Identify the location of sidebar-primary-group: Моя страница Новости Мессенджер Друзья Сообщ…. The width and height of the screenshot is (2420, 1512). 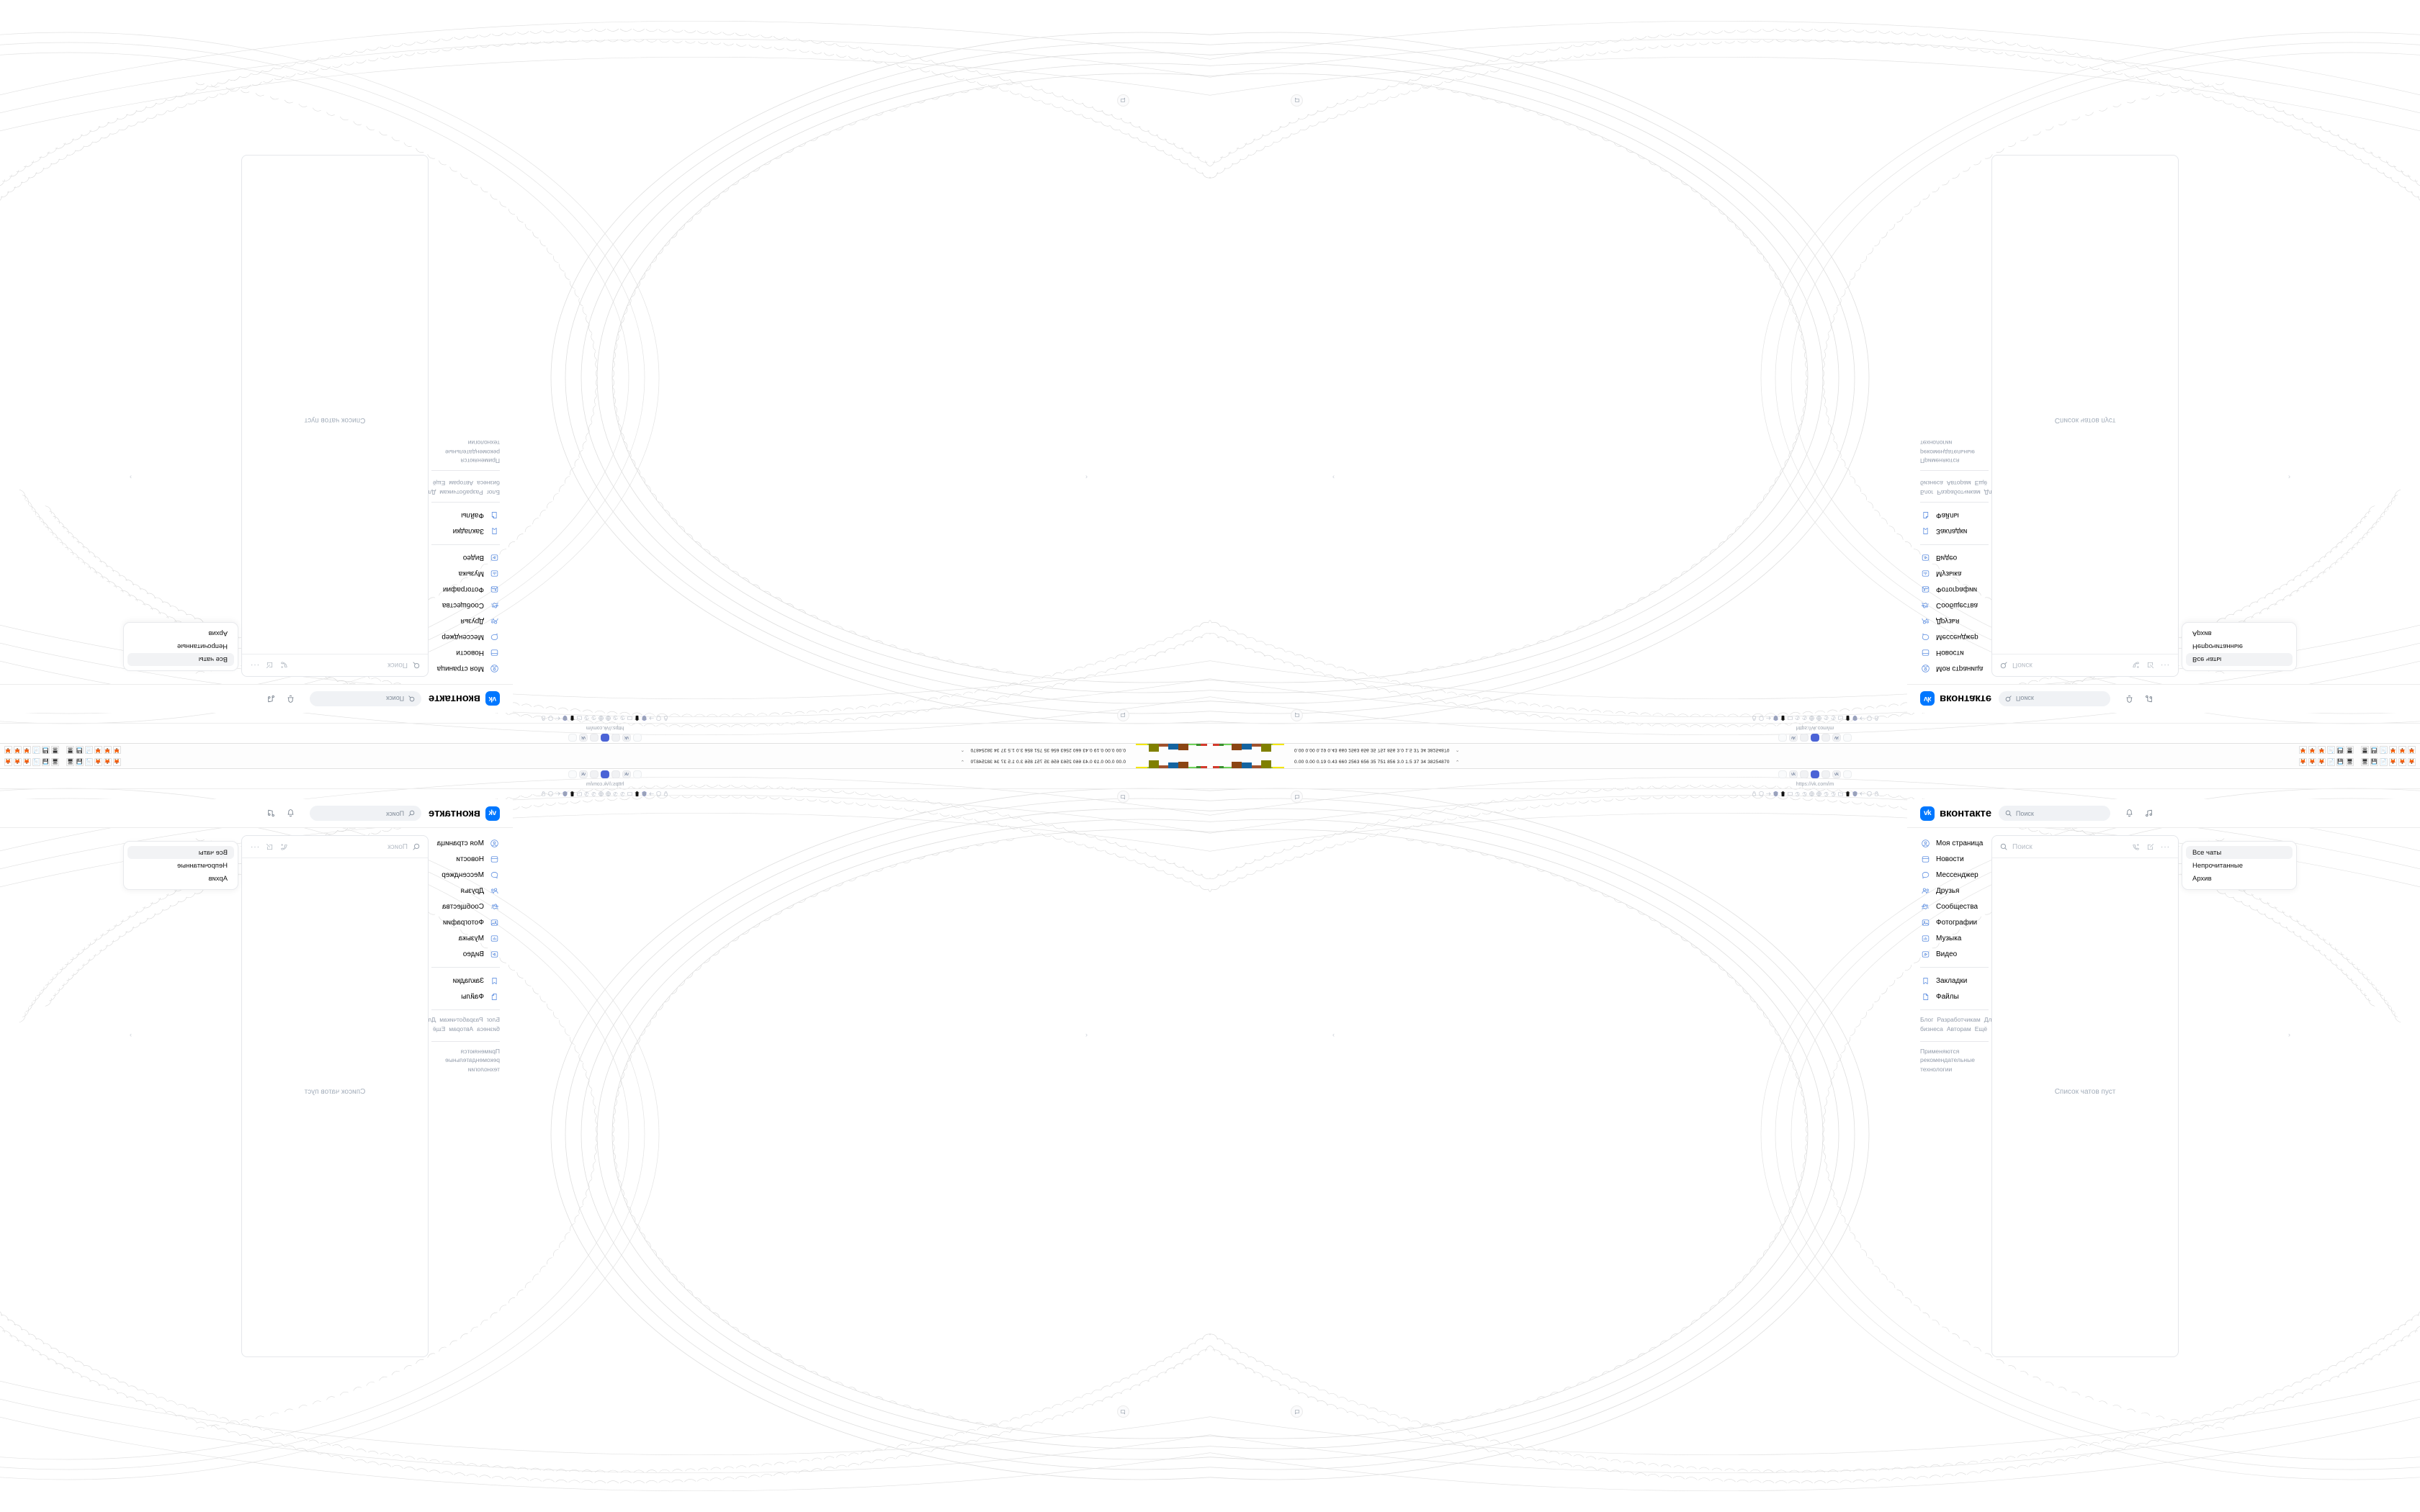
(1964, 613).